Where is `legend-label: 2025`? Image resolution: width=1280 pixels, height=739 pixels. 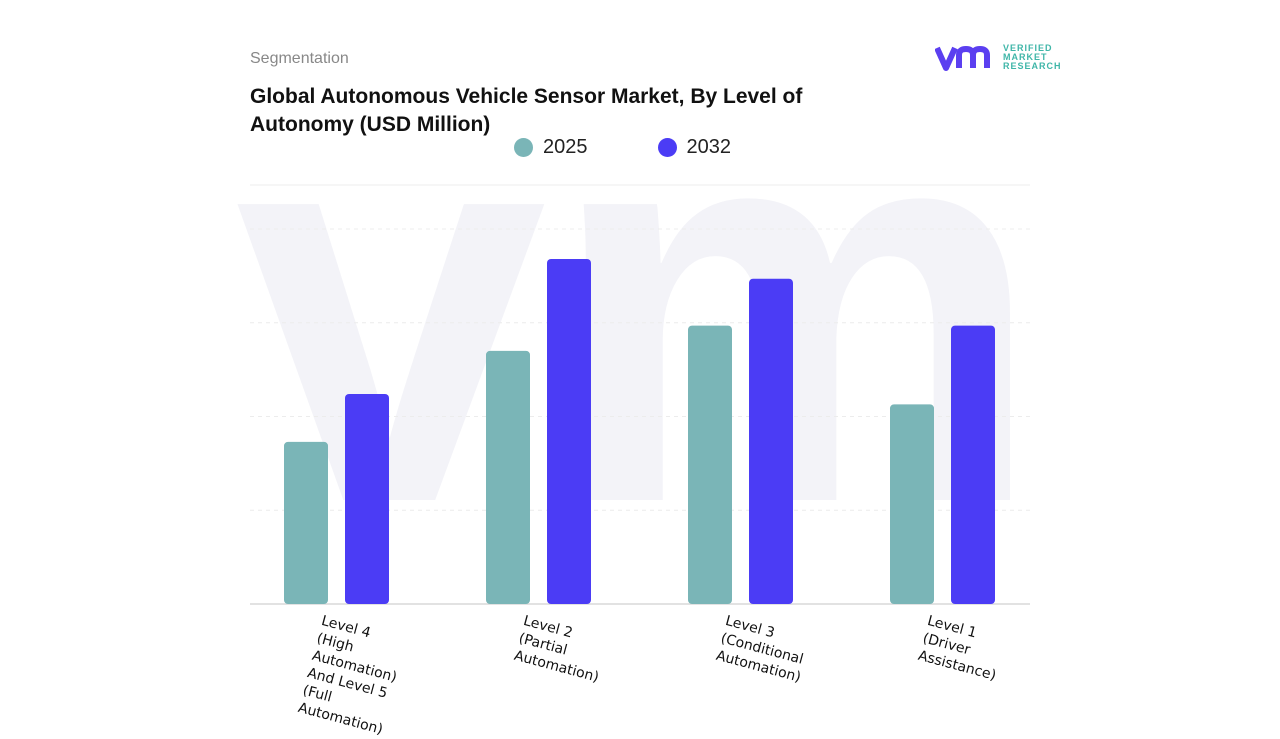
legend-label: 2025 is located at coordinates (565, 147).